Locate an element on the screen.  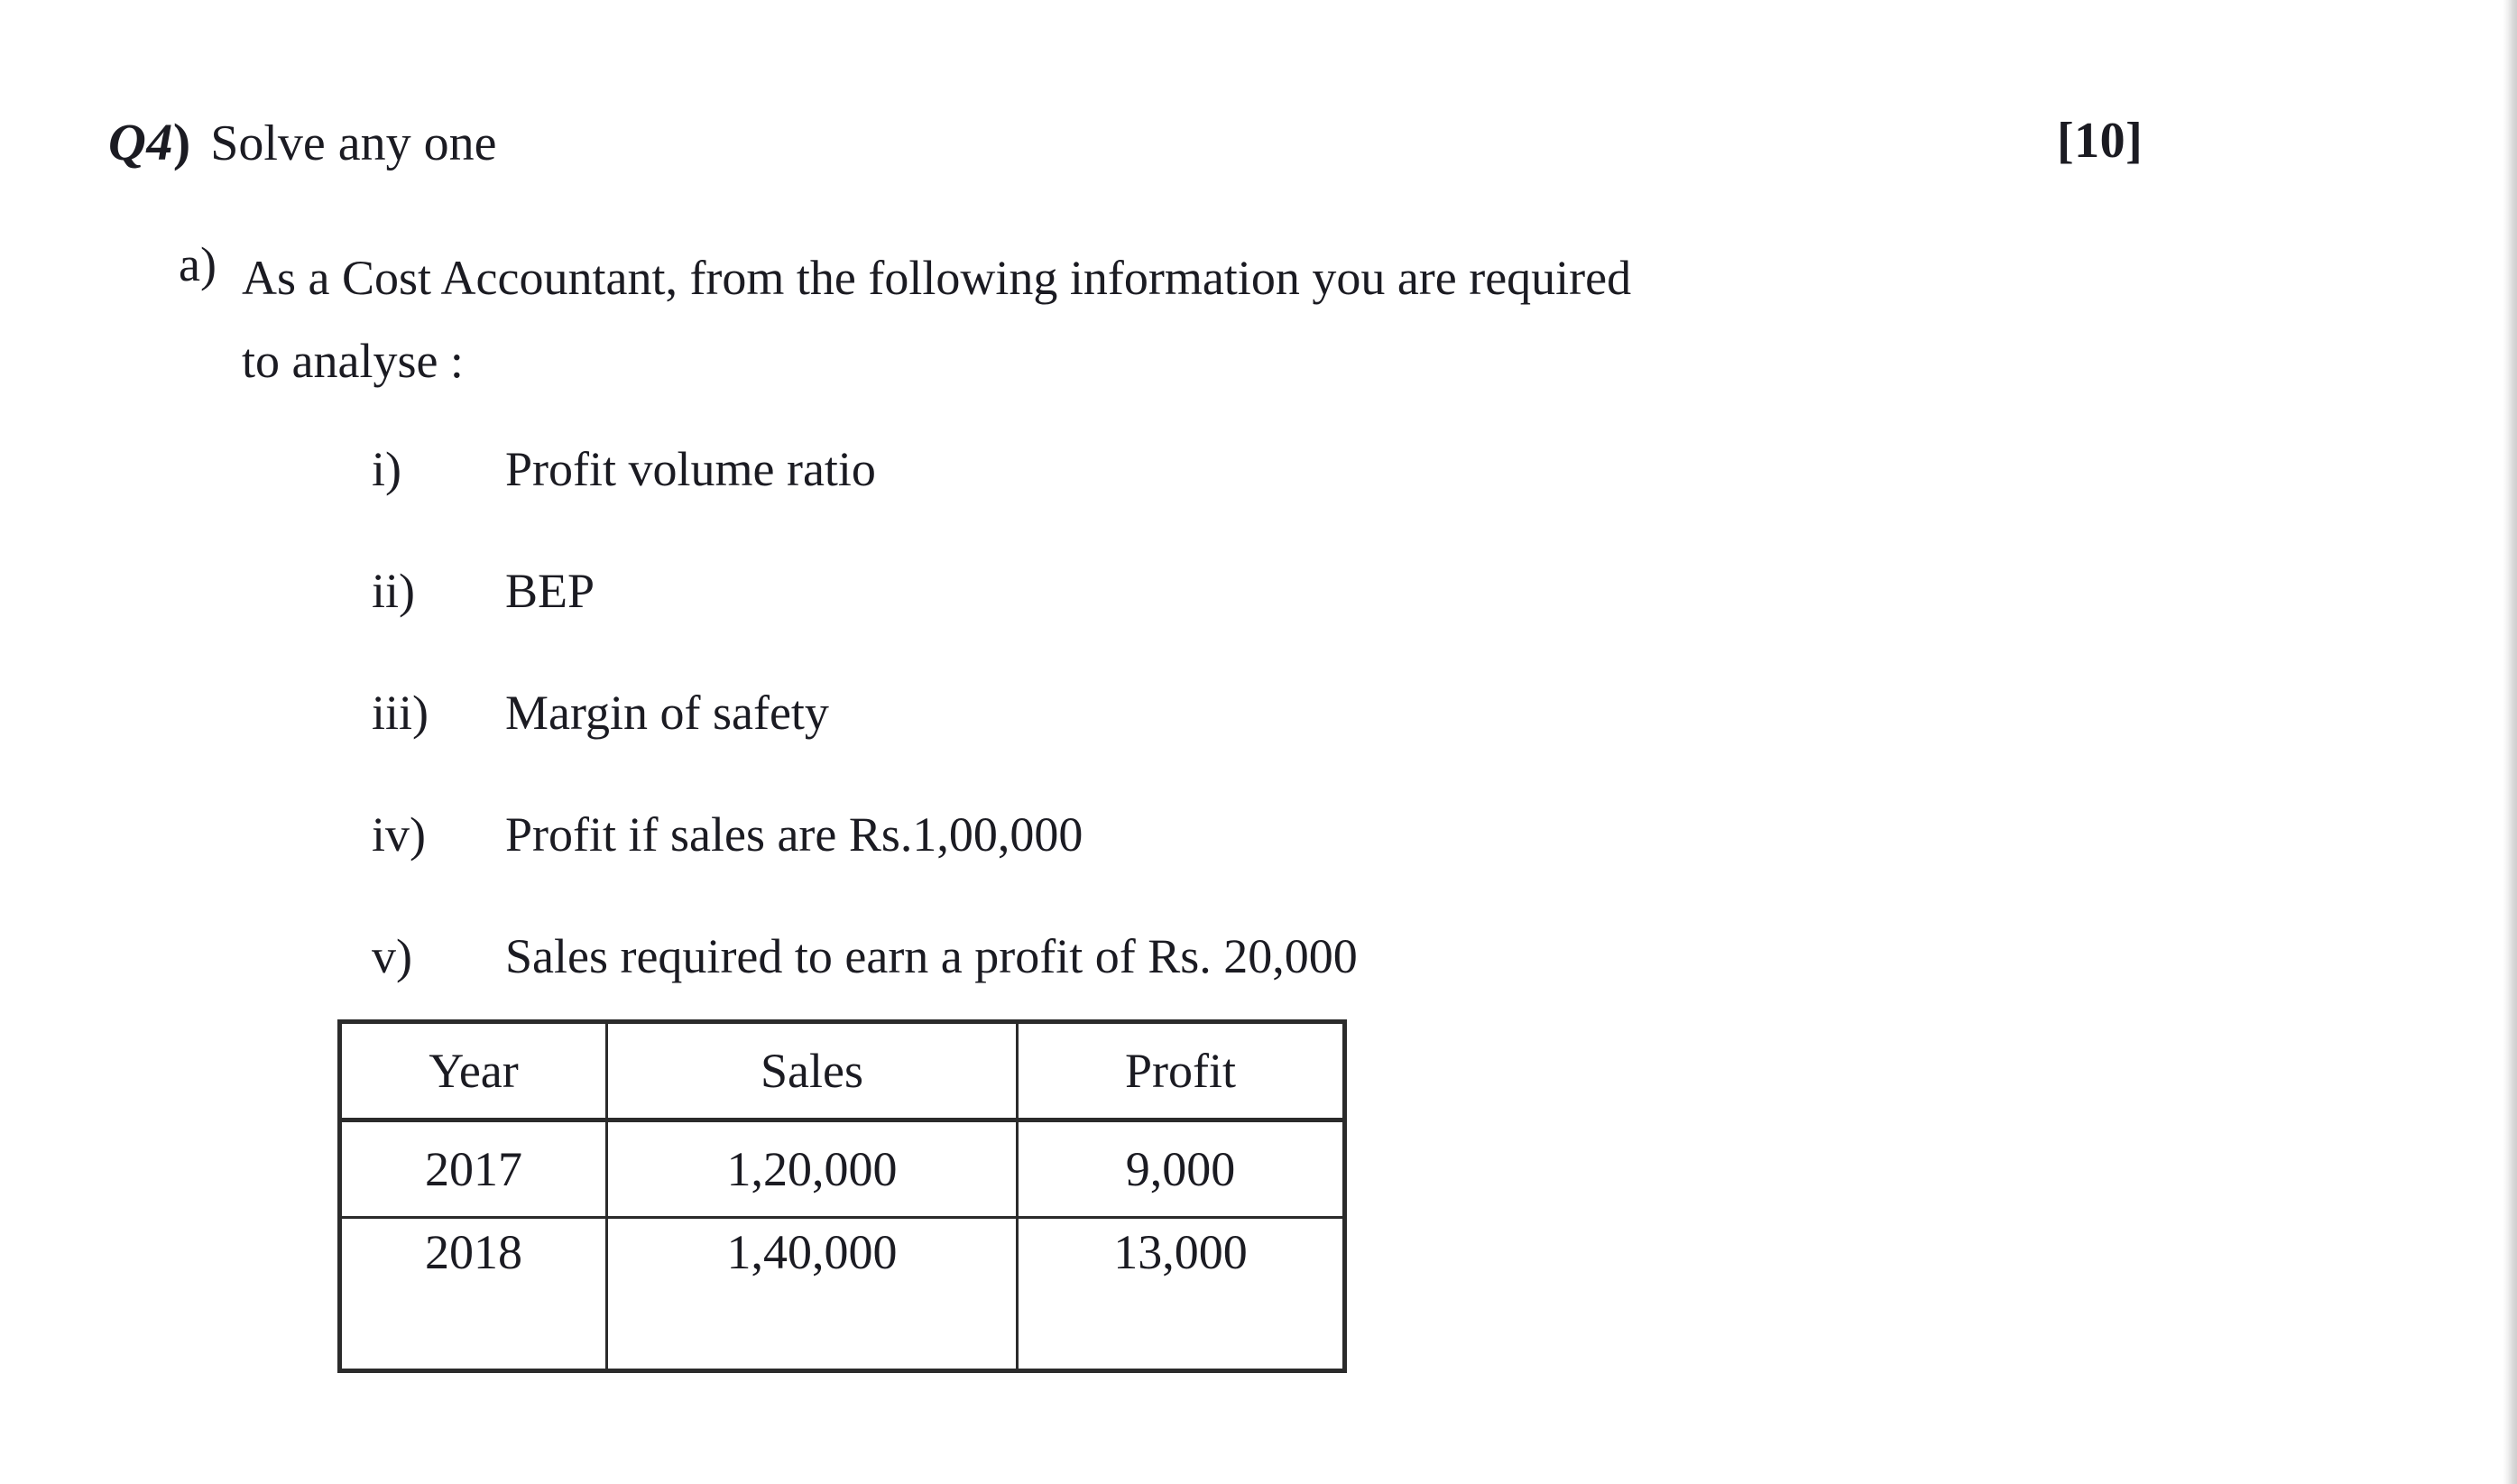
page-edge-strip is located at coordinates (2510, 742).